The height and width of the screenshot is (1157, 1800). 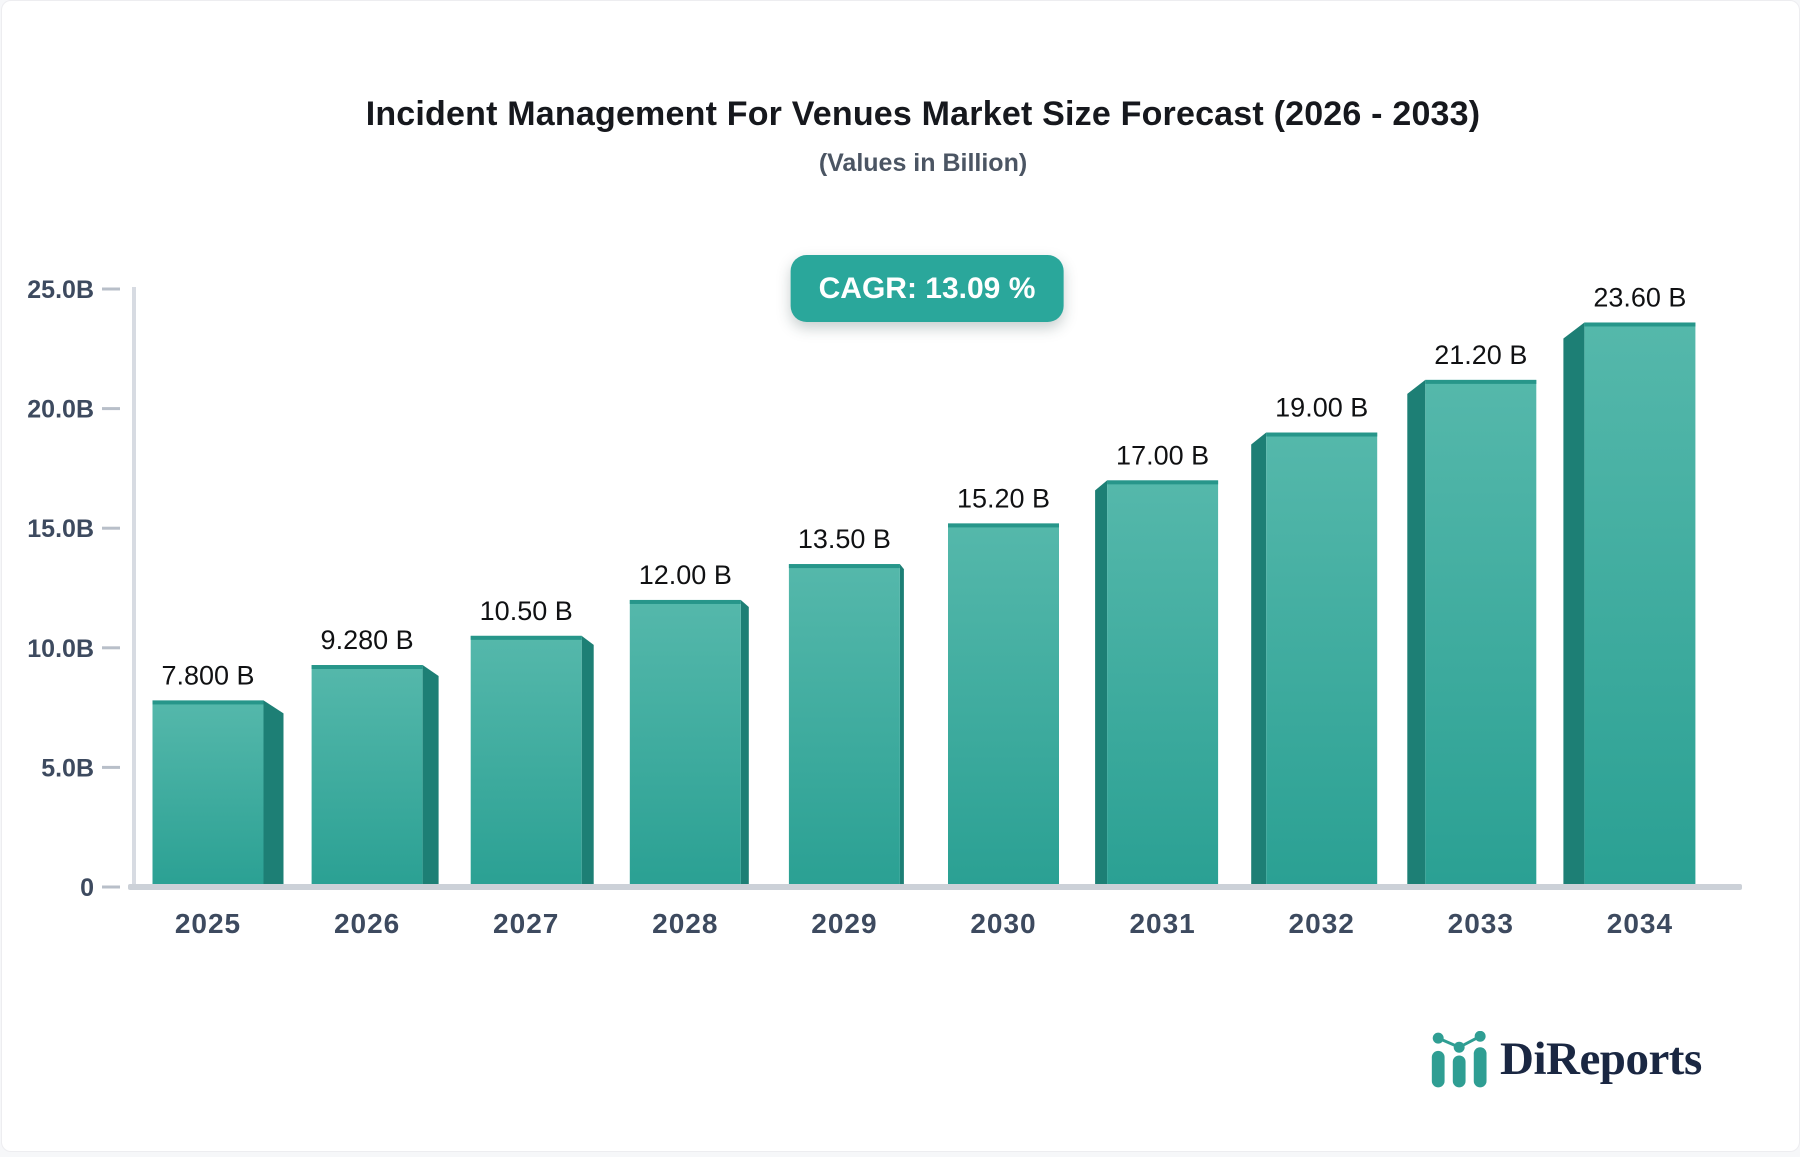 I want to click on x-axis-label: 2026, so click(x=367, y=923).